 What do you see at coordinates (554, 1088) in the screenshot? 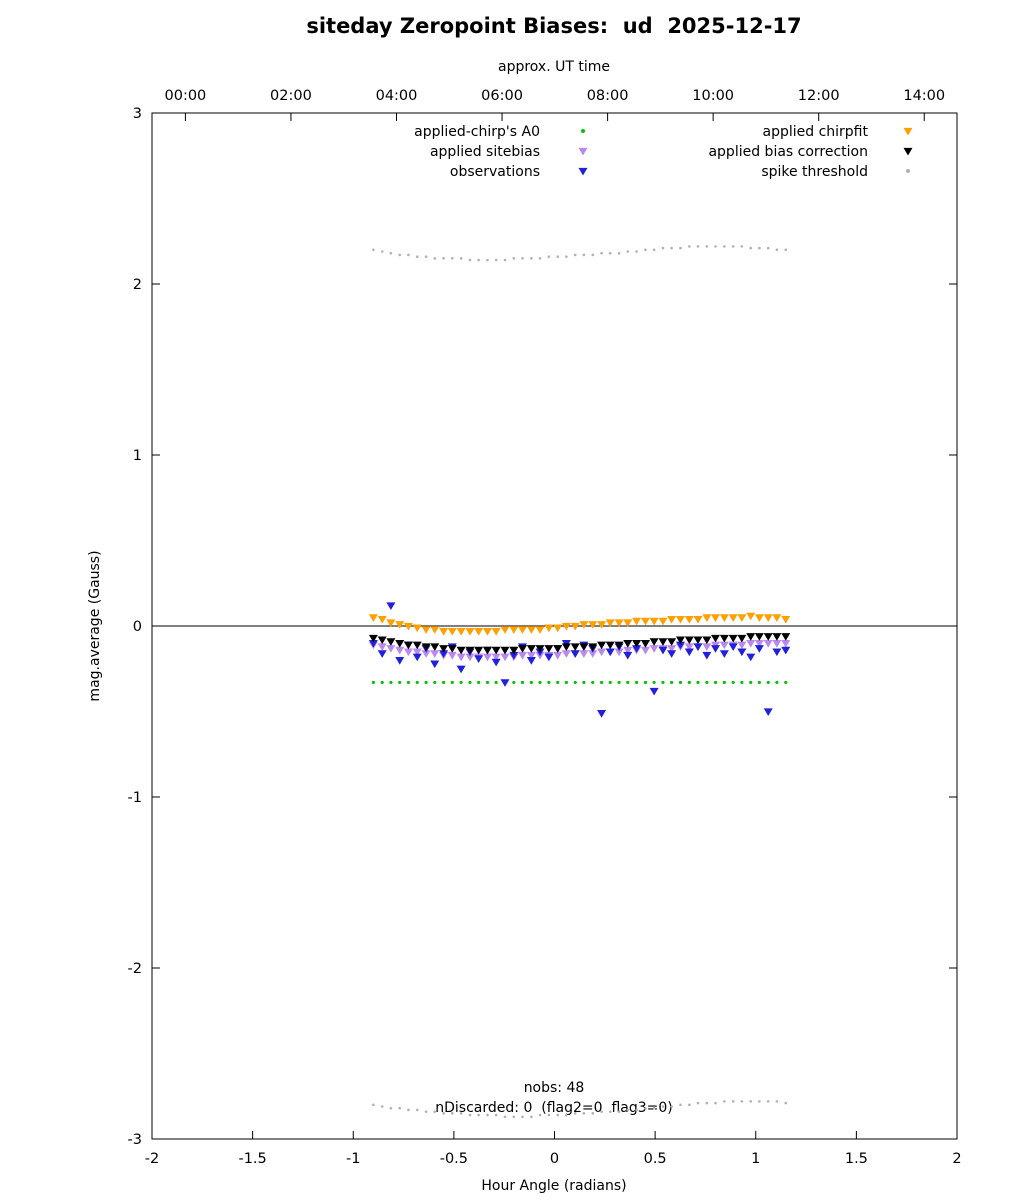
I see `nobs-text: nobs: 48` at bounding box center [554, 1088].